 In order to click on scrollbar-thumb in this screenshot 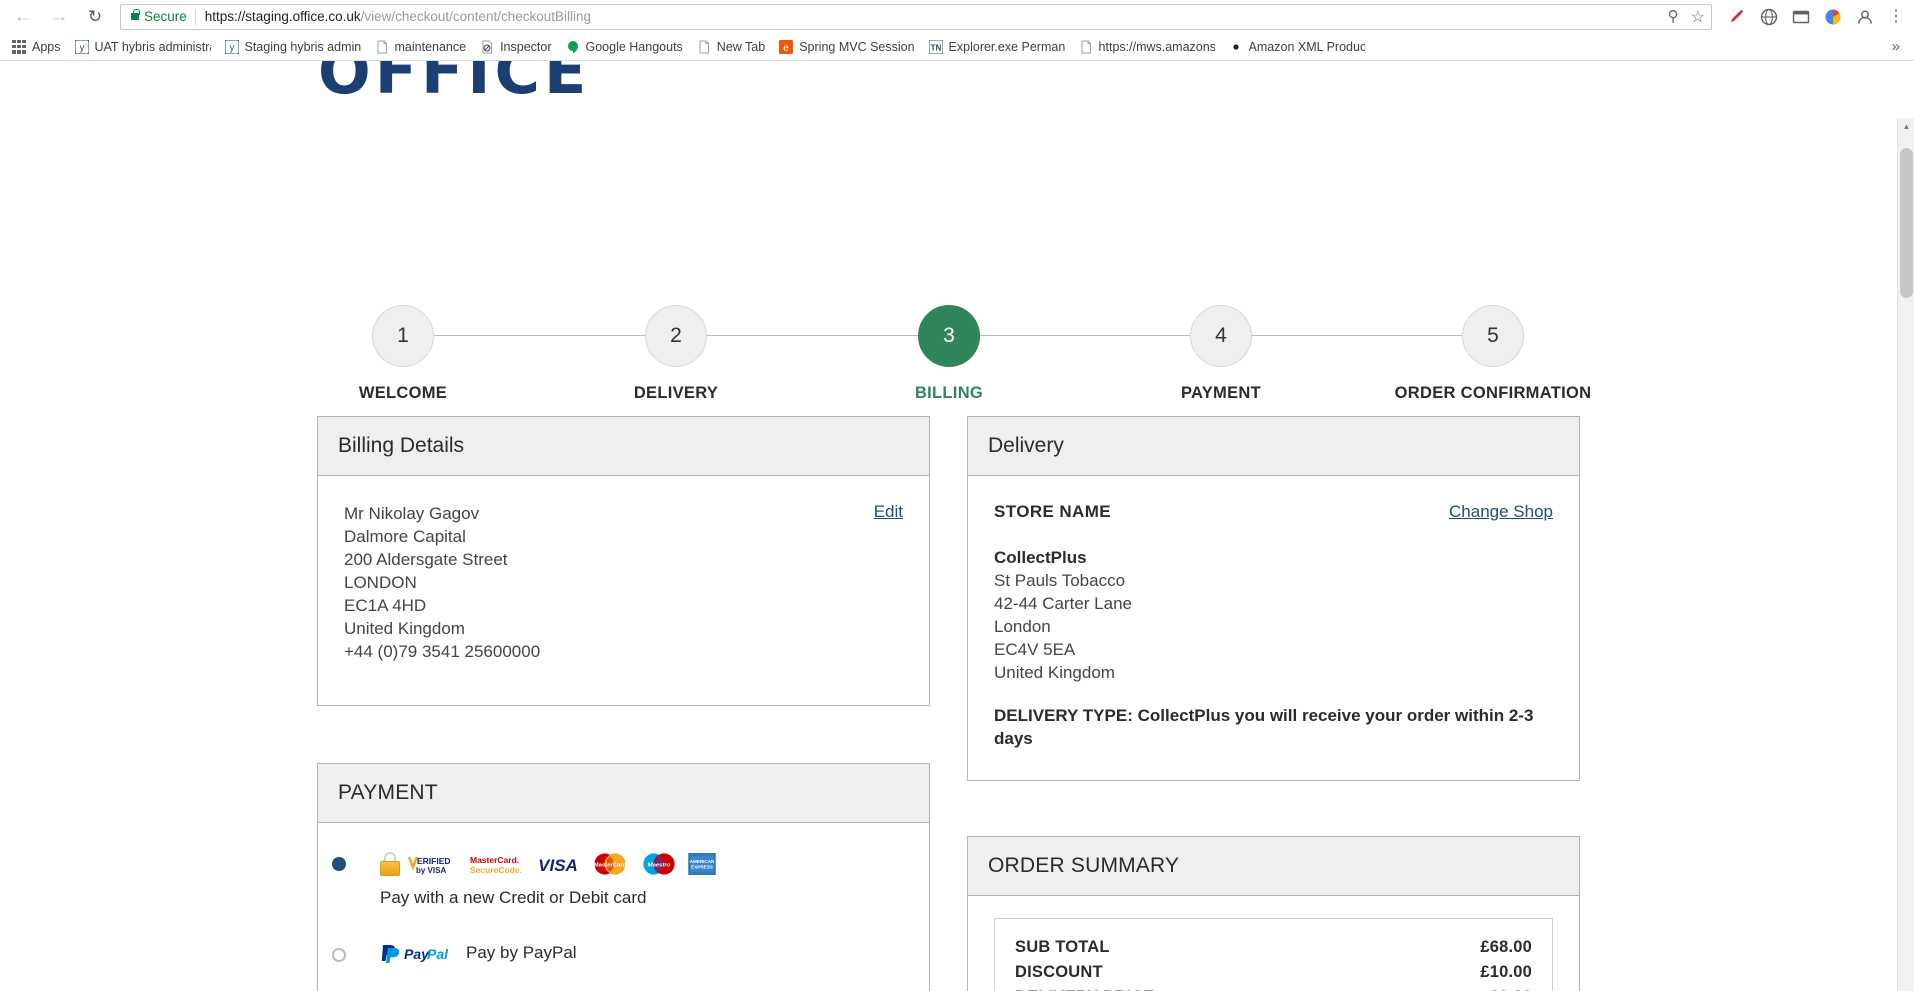, I will do `click(1906, 223)`.